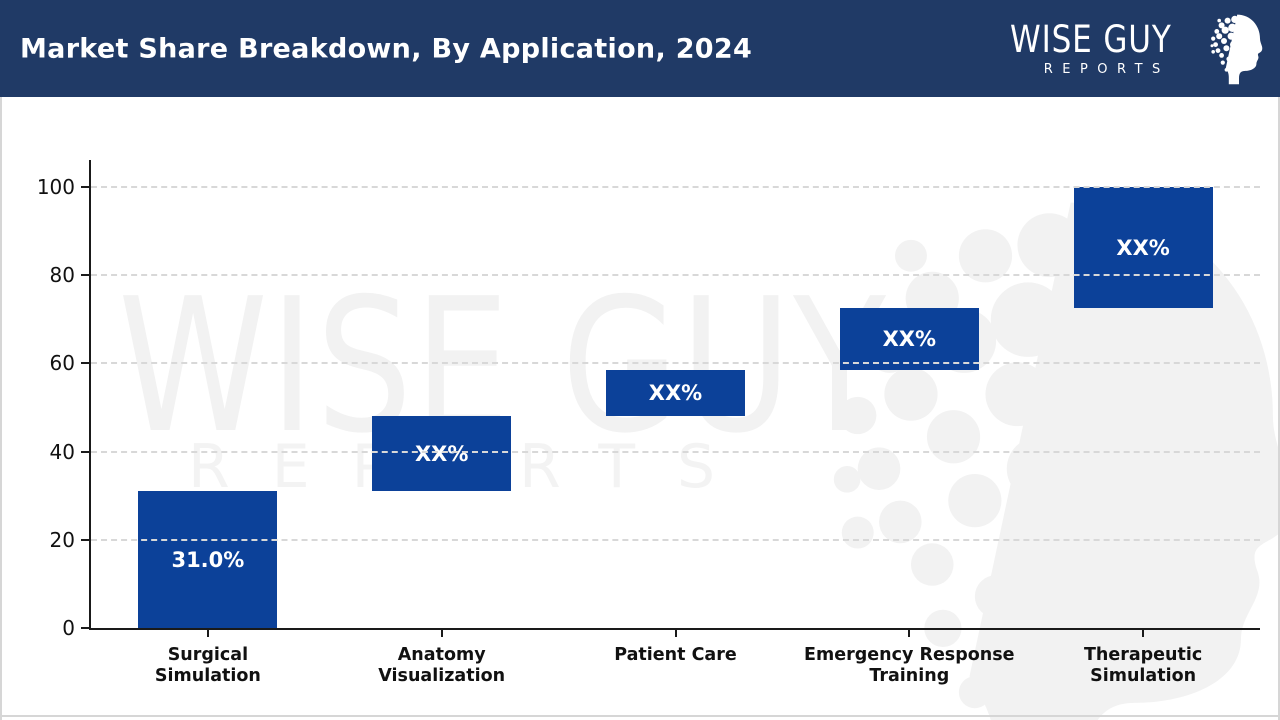 The height and width of the screenshot is (720, 1280). I want to click on category-label-emergency-response-training: Emergency Response Training, so click(909, 666).